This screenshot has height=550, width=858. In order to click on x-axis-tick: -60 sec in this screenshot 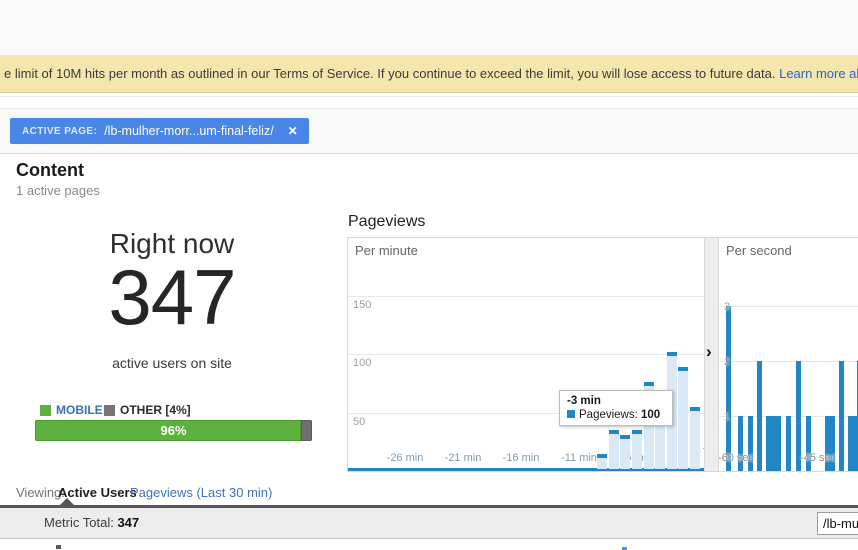, I will do `click(737, 458)`.